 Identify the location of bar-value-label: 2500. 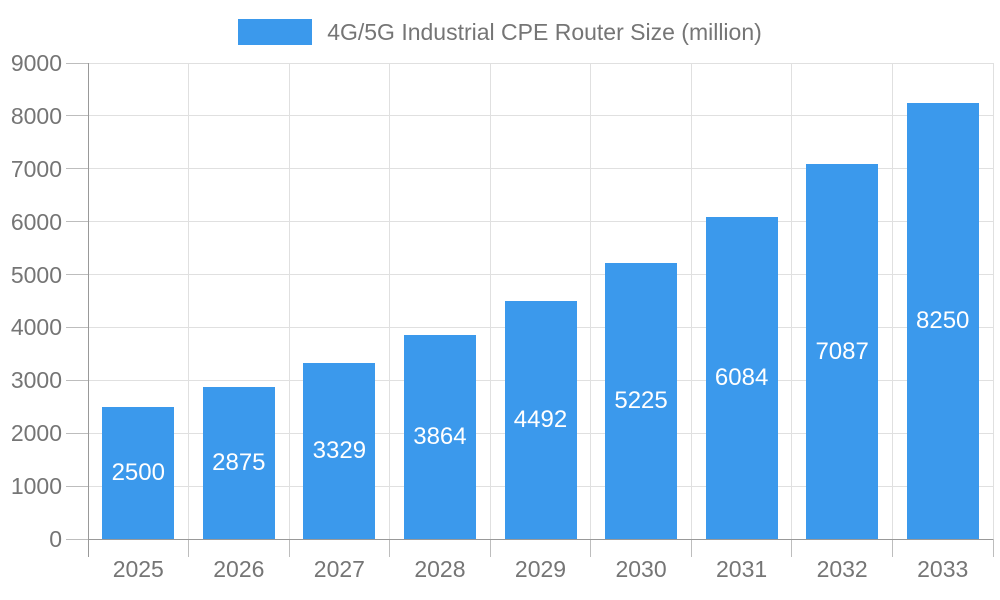
(138, 472).